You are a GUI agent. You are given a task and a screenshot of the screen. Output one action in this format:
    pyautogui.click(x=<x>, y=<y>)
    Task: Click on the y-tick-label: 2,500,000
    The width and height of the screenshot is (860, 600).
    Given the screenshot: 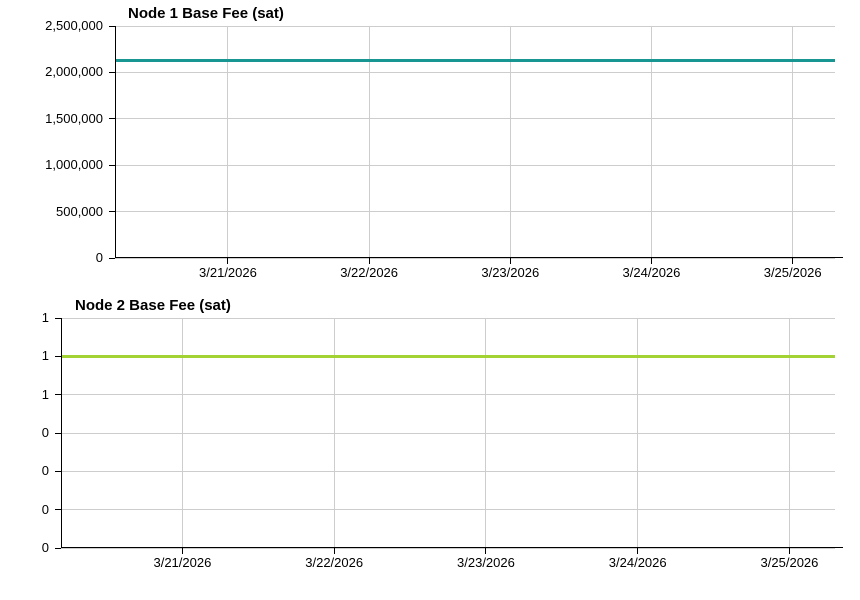 What is the action you would take?
    pyautogui.click(x=74, y=25)
    